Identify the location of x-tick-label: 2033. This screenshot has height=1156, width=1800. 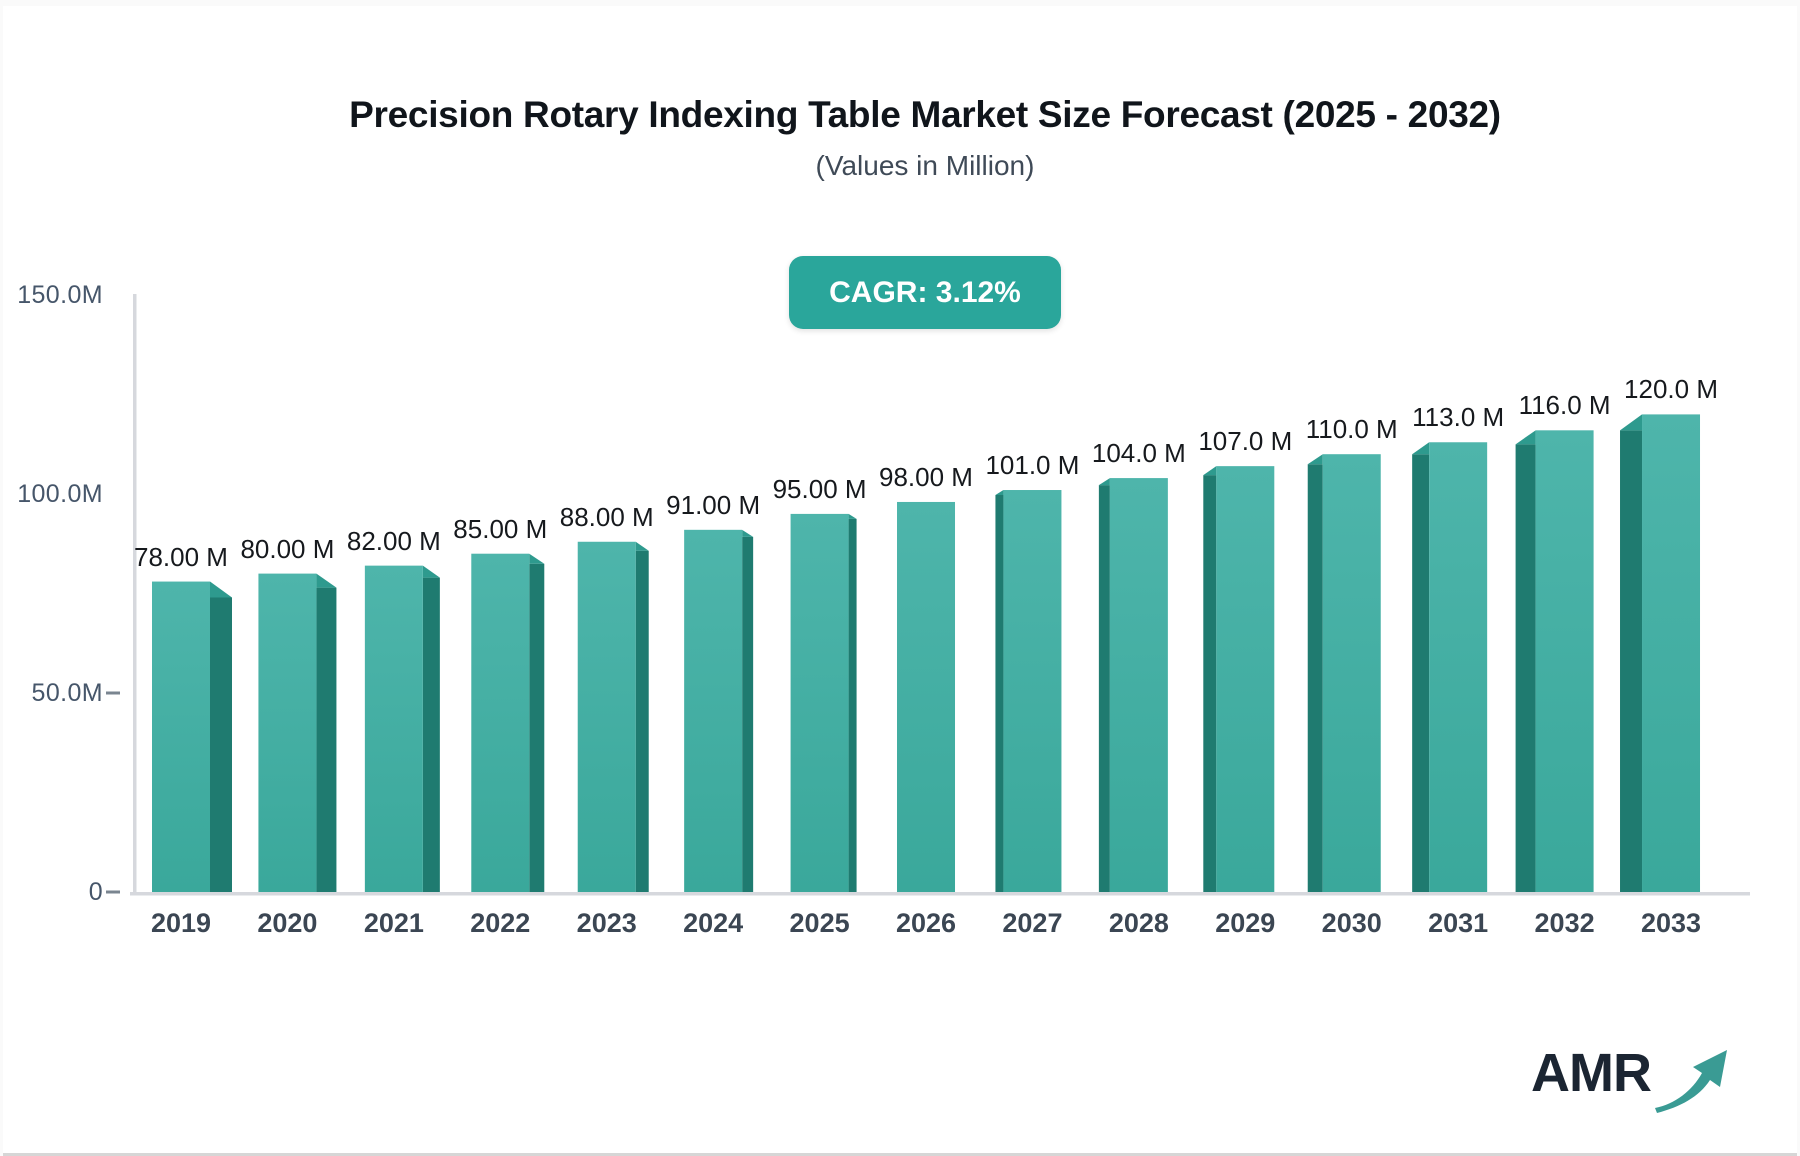
(1671, 923).